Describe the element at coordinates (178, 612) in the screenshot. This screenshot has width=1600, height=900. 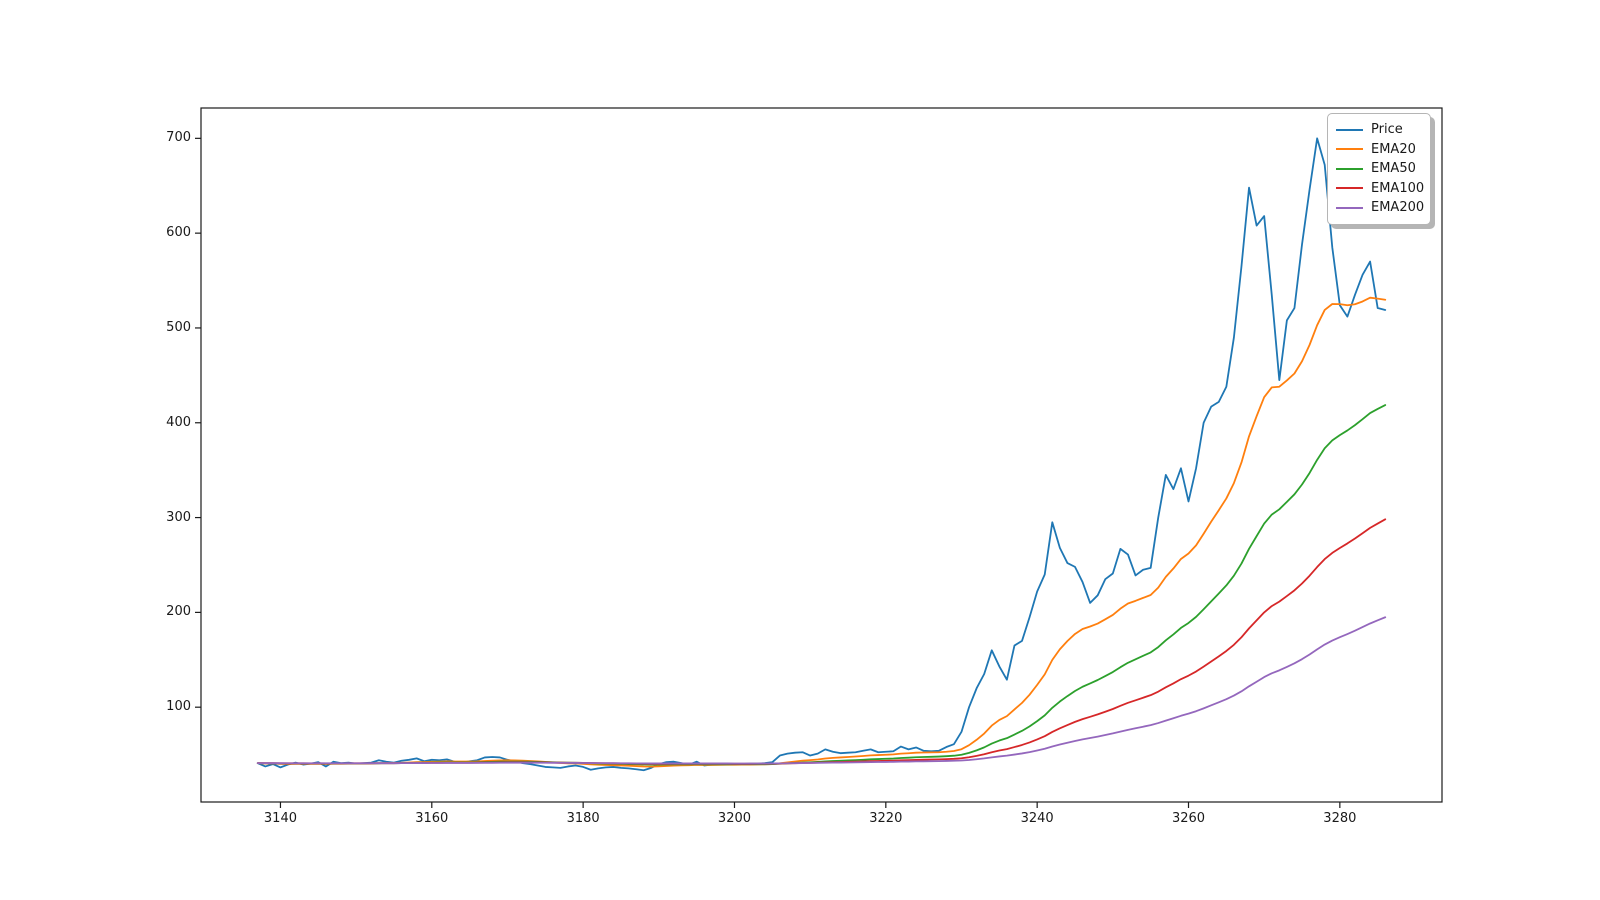
I see `y-tick-label: 200` at that location.